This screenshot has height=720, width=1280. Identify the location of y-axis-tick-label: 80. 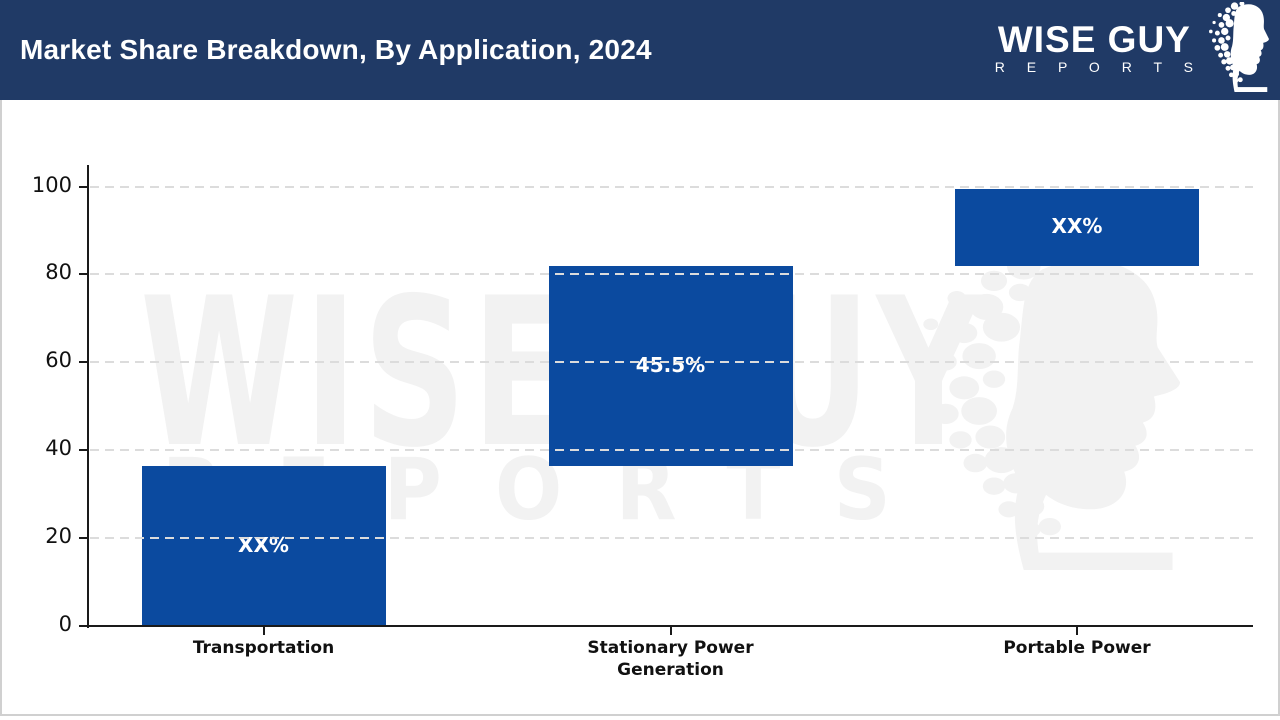
(58, 272).